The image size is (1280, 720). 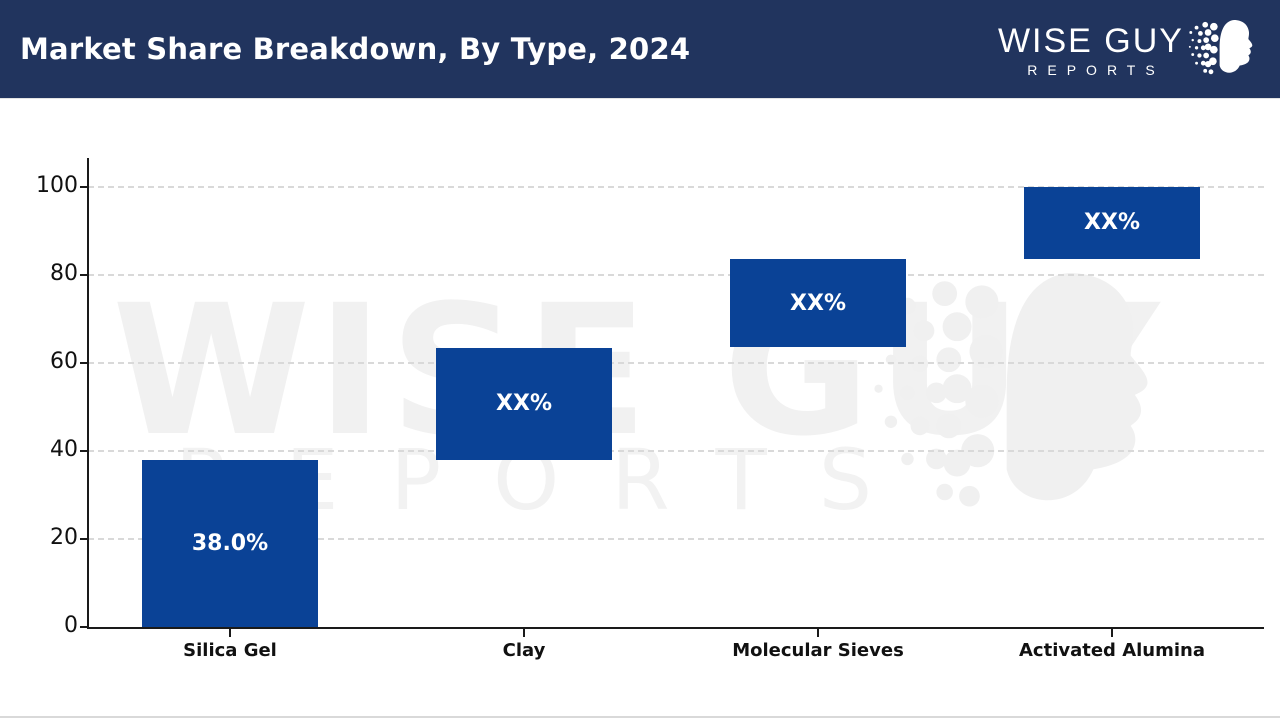 I want to click on dotted-head-icon, so click(x=1220, y=47).